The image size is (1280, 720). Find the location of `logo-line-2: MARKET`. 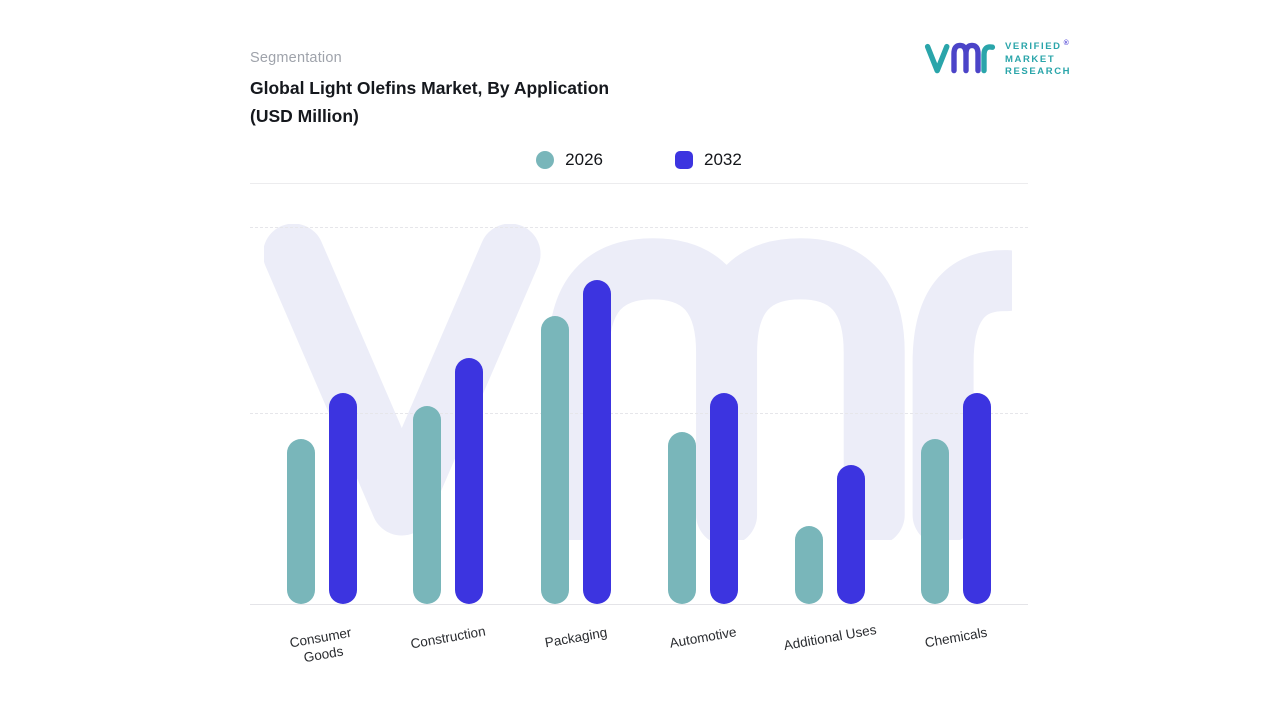

logo-line-2: MARKET is located at coordinates (1030, 59).